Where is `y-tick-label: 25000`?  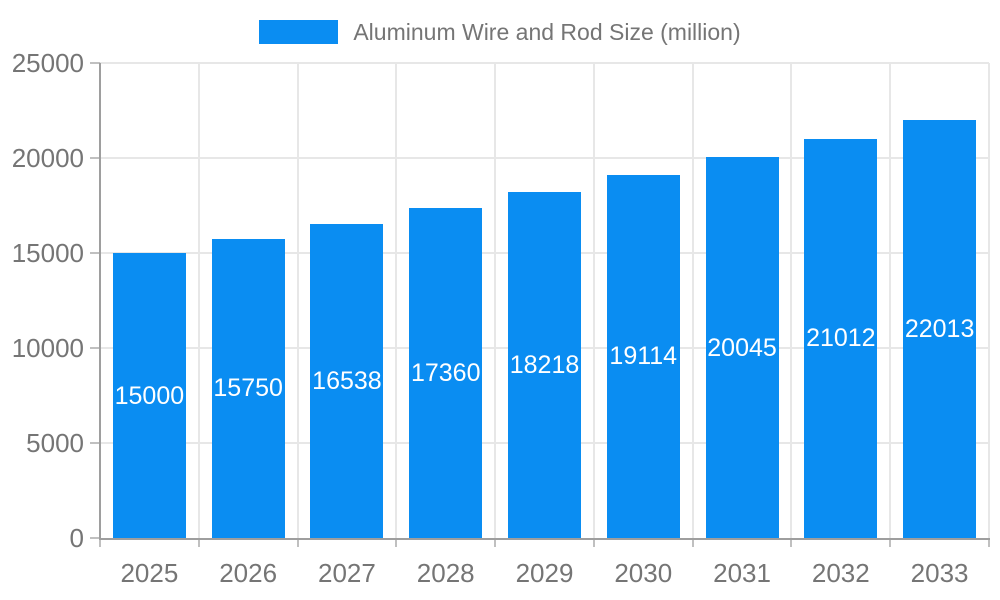 y-tick-label: 25000 is located at coordinates (47, 63).